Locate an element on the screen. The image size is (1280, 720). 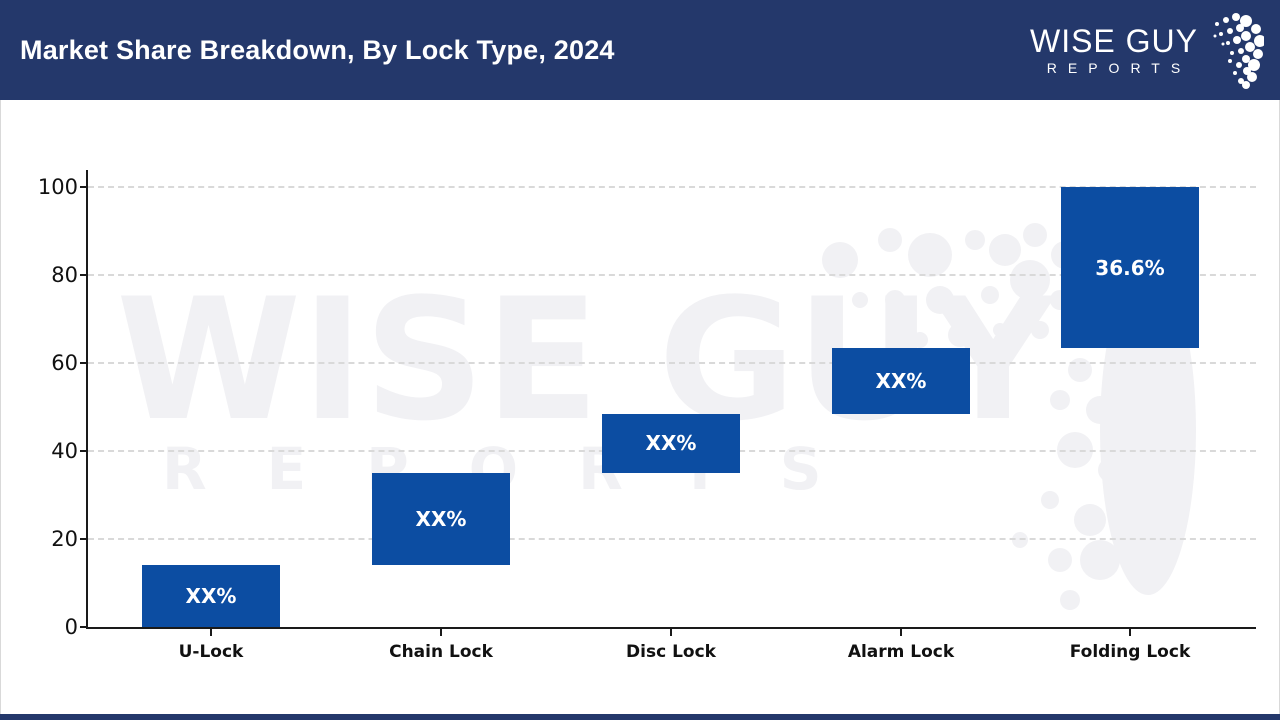
x-tick-label: Disc Lock is located at coordinates (671, 652).